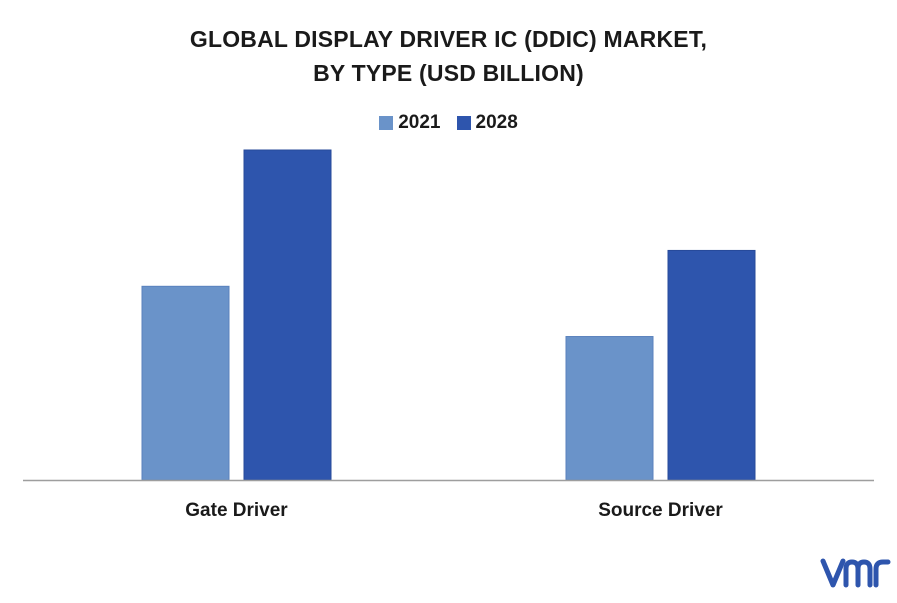  I want to click on legend-swatch-2028, so click(463, 123).